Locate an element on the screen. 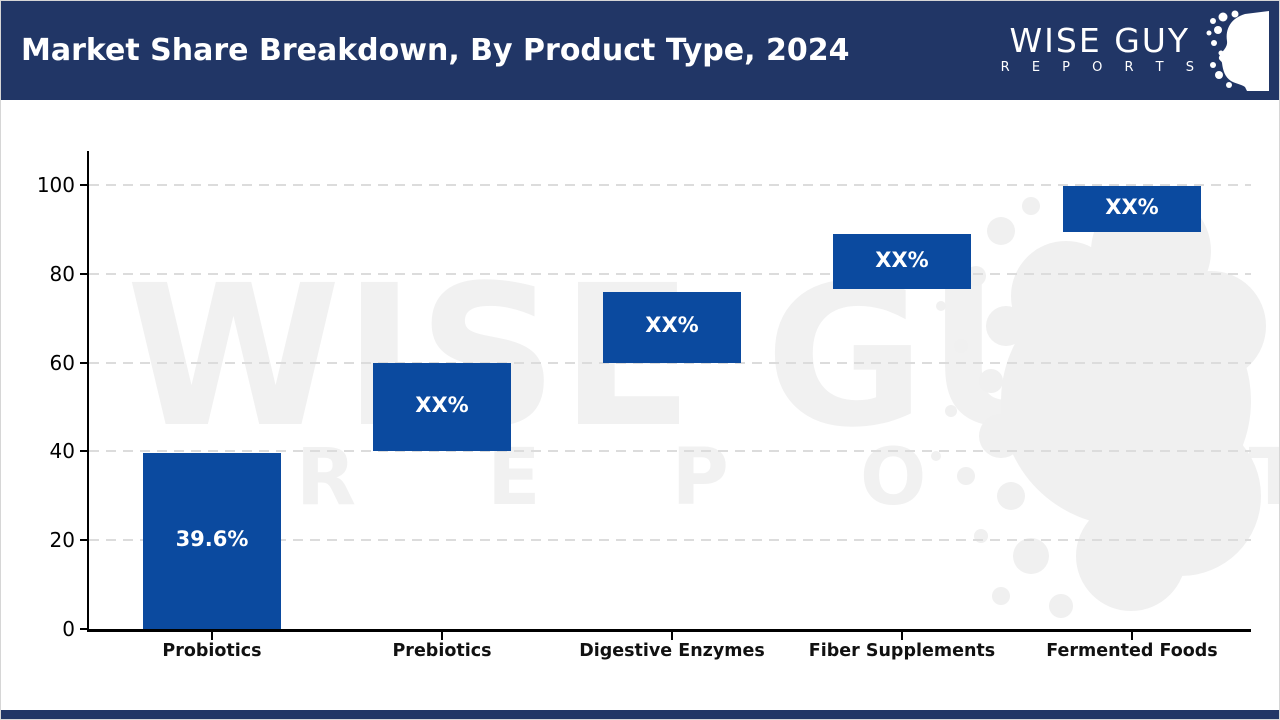 Image resolution: width=1280 pixels, height=720 pixels. bar-fermented-foods is located at coordinates (1132, 208).